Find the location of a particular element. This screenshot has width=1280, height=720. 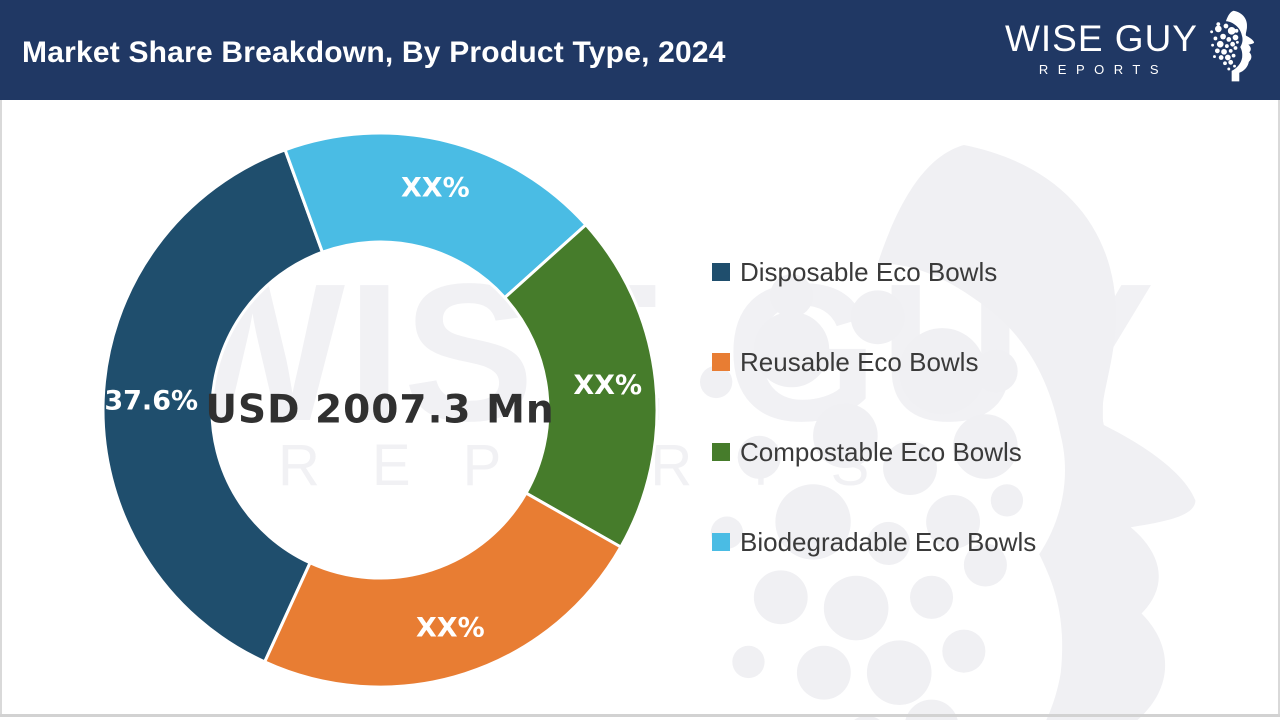

legend-swatch-compostable is located at coordinates (721, 452).